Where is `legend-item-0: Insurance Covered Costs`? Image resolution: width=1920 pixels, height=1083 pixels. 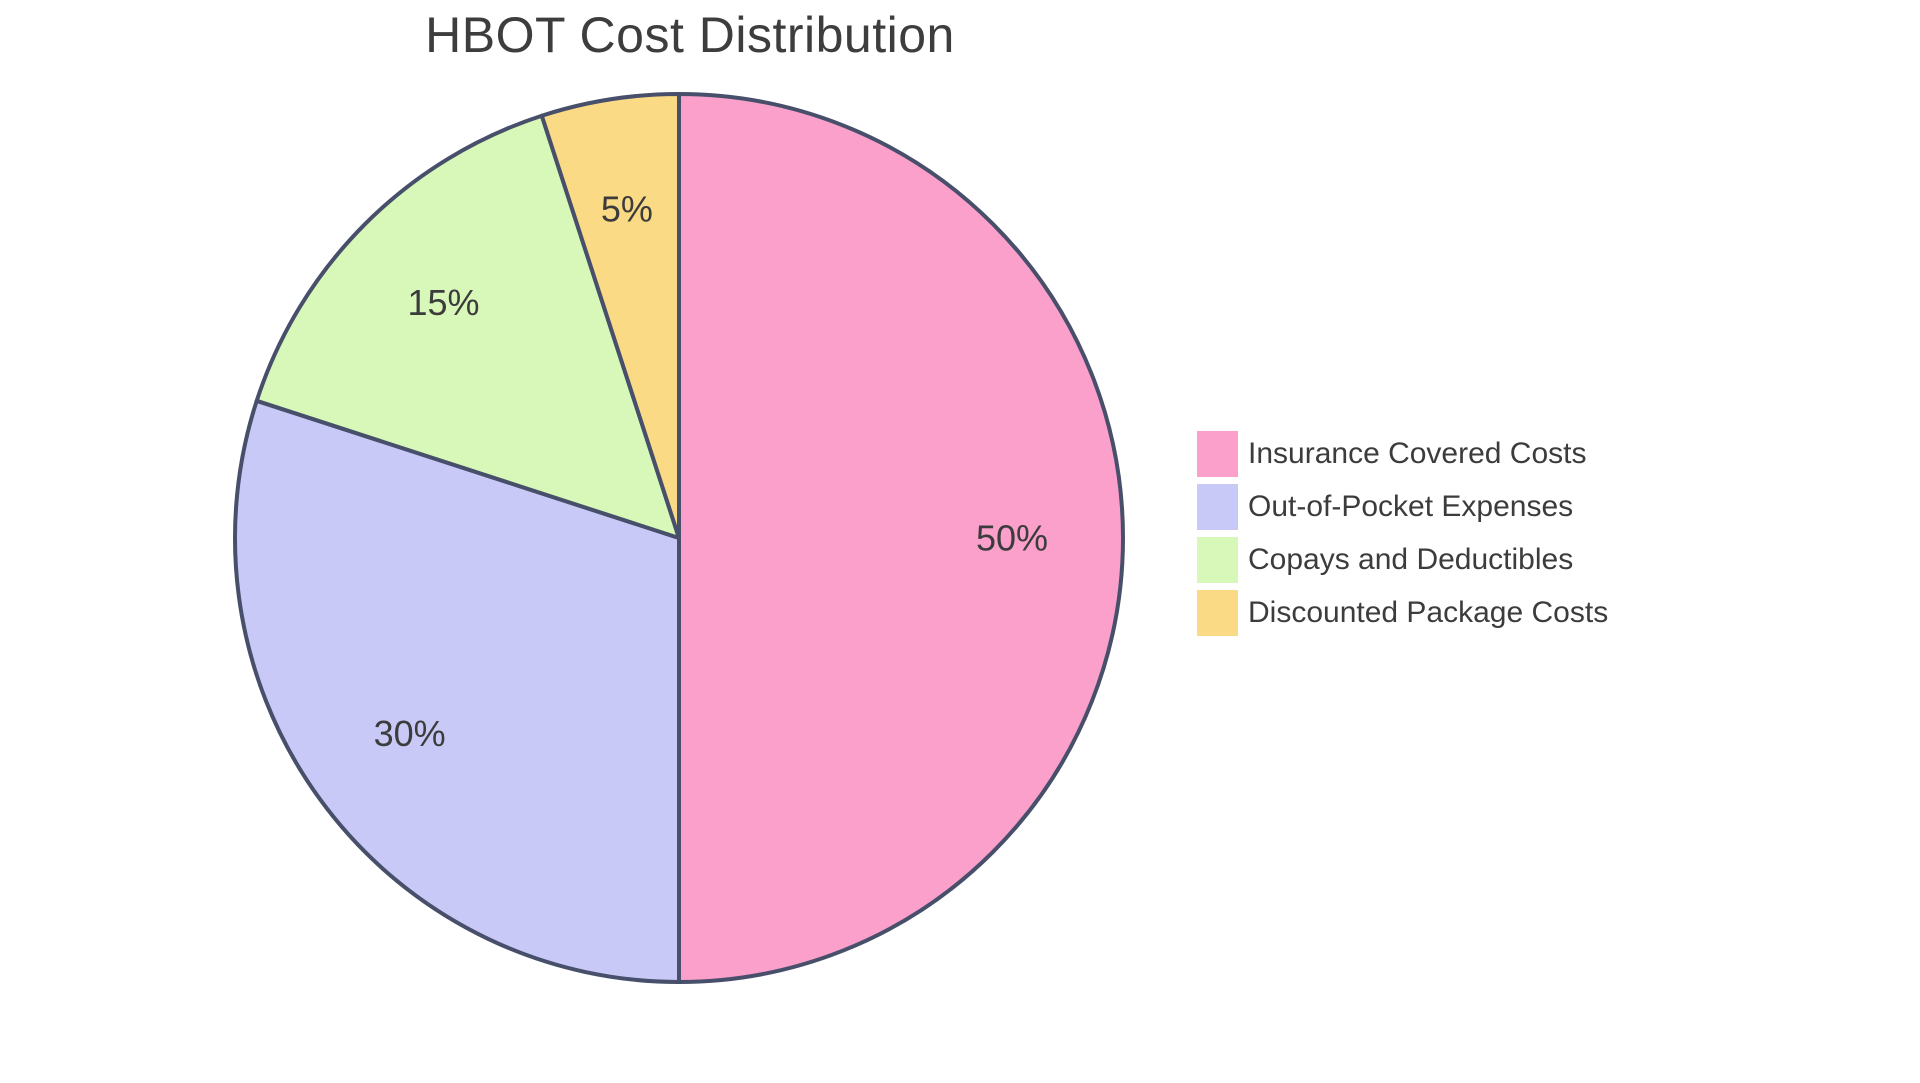
legend-item-0: Insurance Covered Costs is located at coordinates (1402, 454).